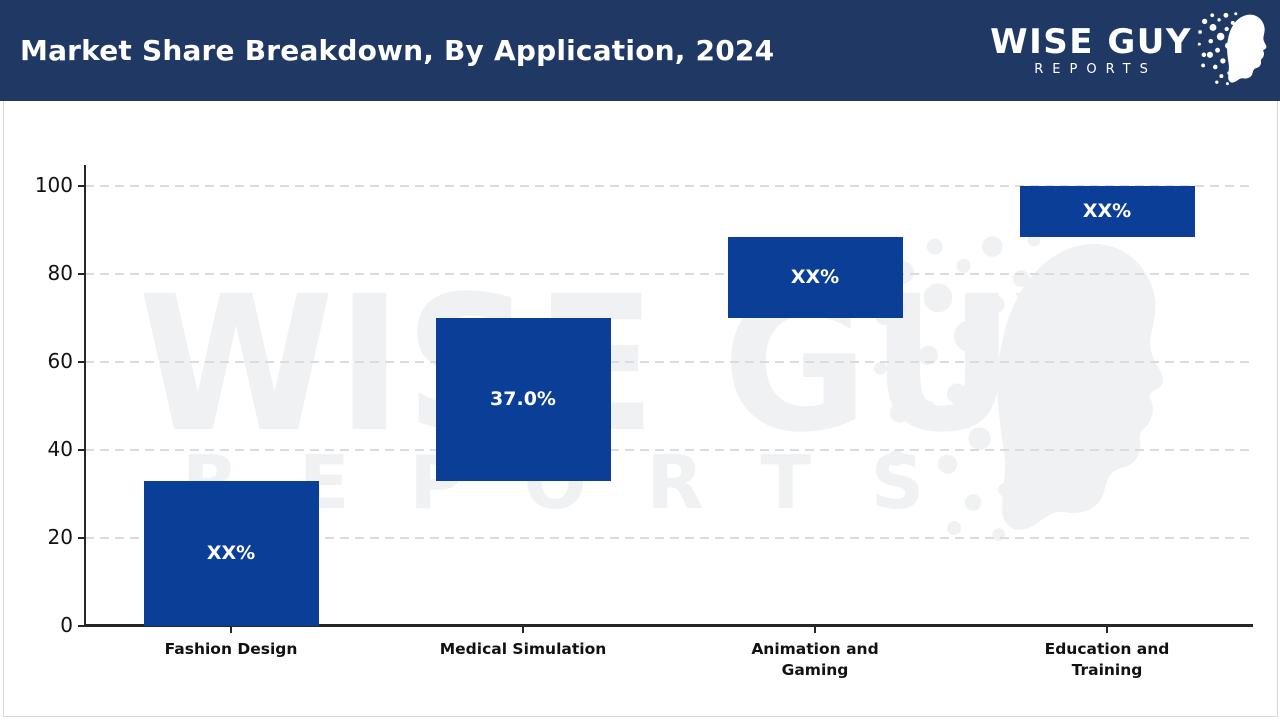 The height and width of the screenshot is (720, 1280). I want to click on y-tick-label: 40, so click(60, 449).